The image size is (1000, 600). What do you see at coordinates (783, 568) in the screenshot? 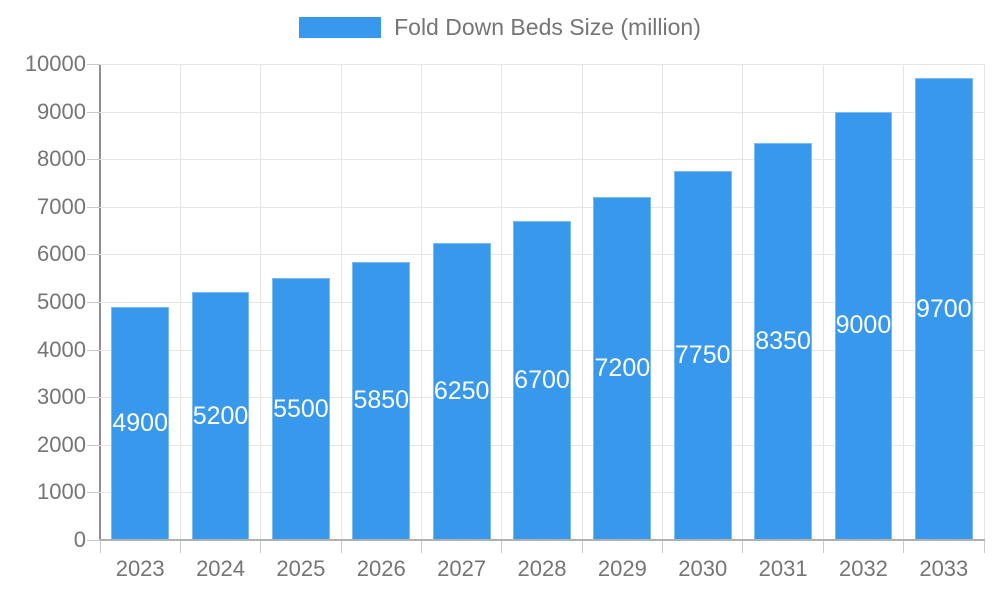
I see `x-tick-label: 2031` at bounding box center [783, 568].